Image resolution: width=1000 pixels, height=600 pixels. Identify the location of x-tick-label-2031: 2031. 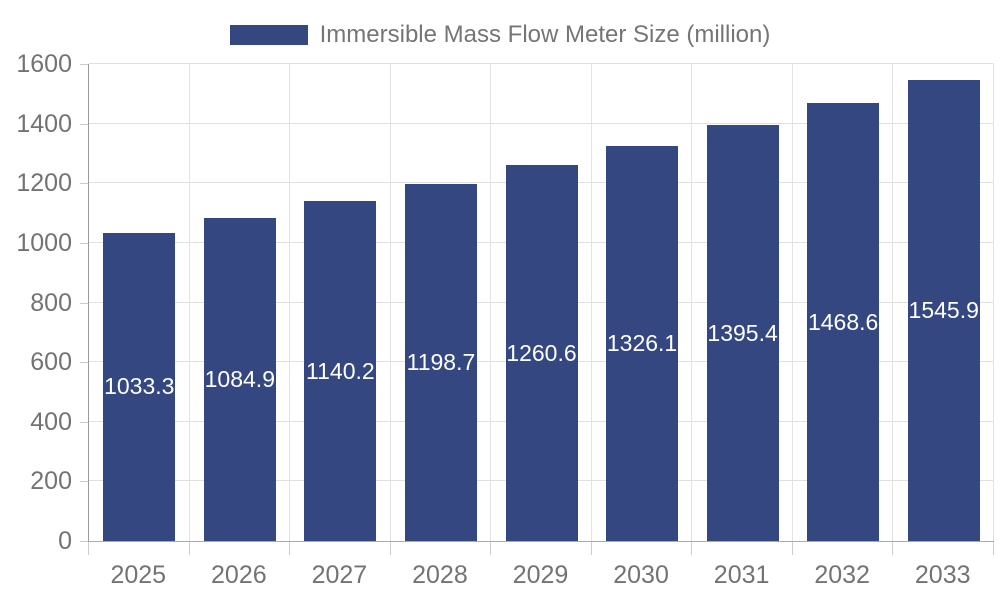
(741, 575).